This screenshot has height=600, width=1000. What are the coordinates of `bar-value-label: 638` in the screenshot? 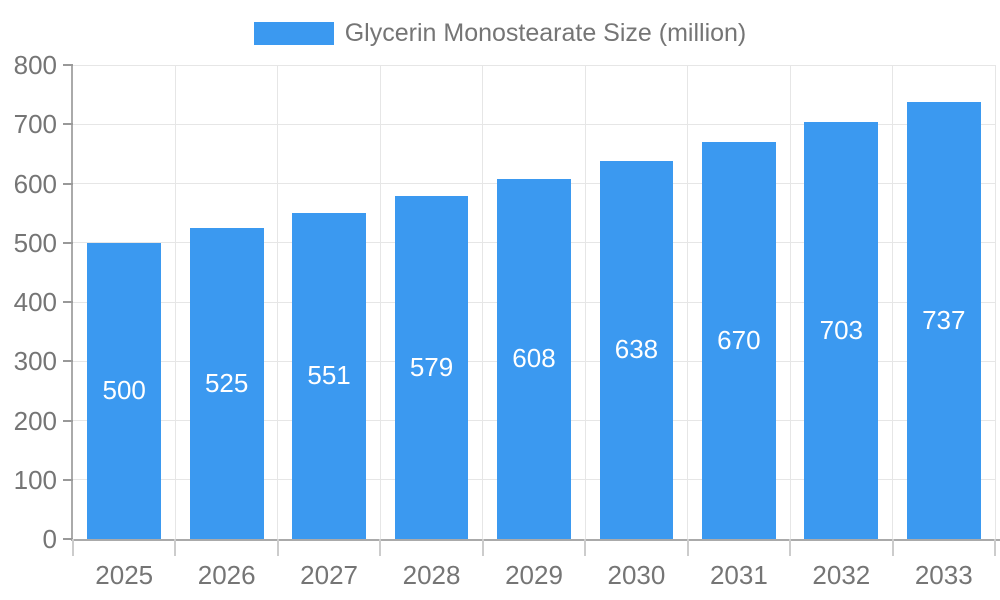 It's located at (636, 349).